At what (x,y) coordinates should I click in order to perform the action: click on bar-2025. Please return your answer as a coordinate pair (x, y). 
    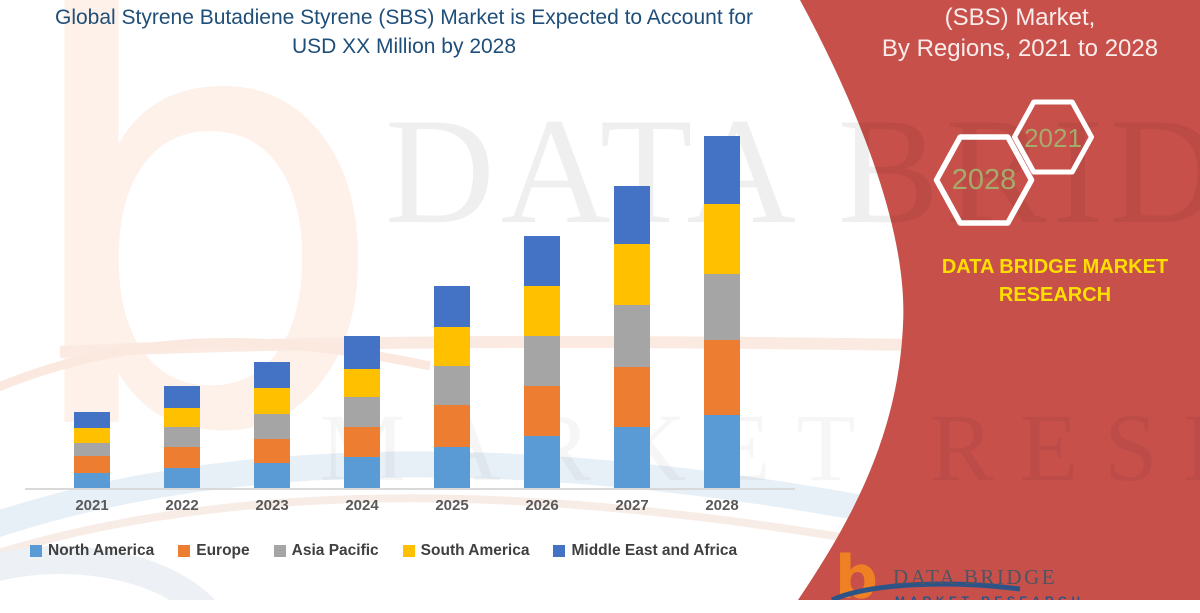
    Looking at the image, I should click on (452, 387).